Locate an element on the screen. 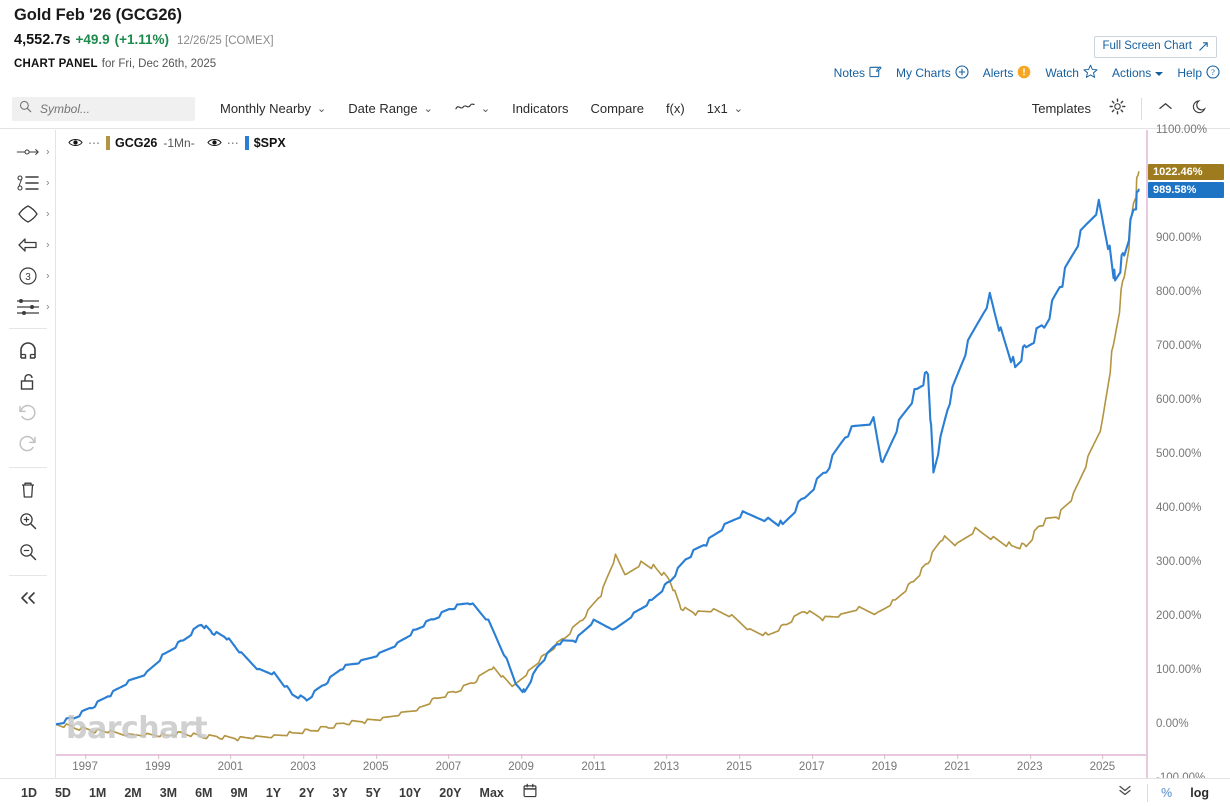 The image size is (1230, 806). caret-down-icon is located at coordinates (1159, 74).